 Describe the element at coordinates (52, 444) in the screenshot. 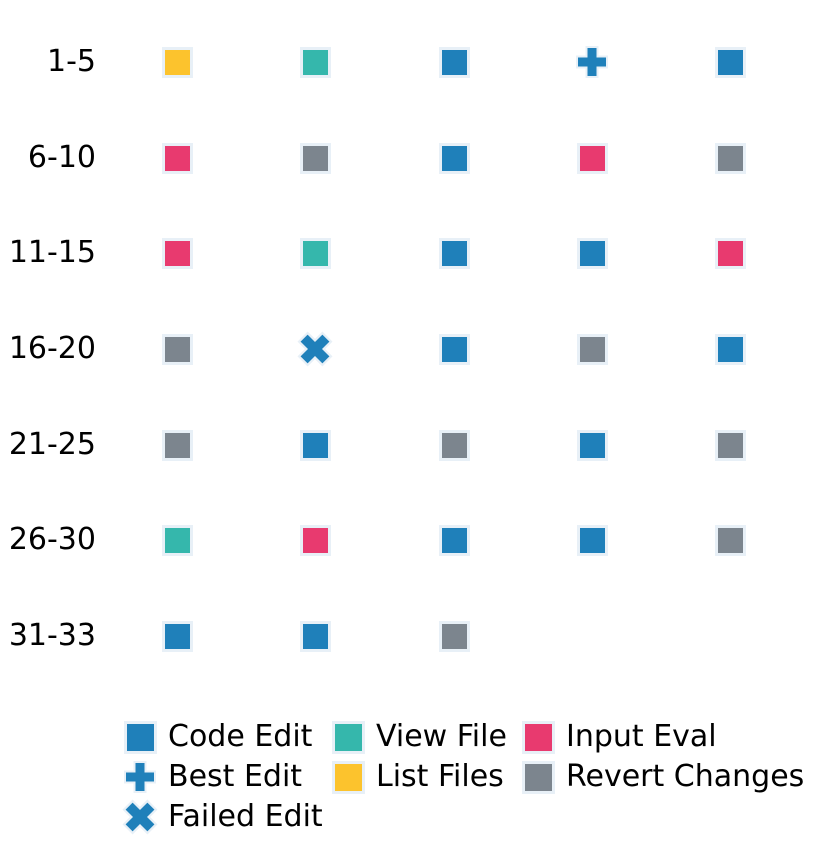

I see `row-label-21-25: 21-25` at that location.